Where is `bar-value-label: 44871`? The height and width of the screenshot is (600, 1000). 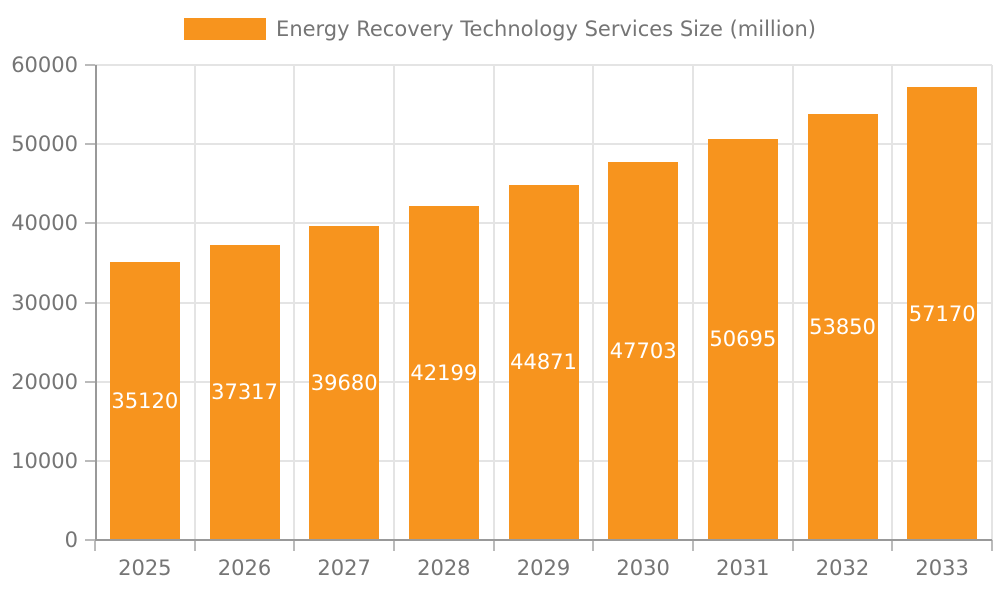 bar-value-label: 44871 is located at coordinates (543, 362).